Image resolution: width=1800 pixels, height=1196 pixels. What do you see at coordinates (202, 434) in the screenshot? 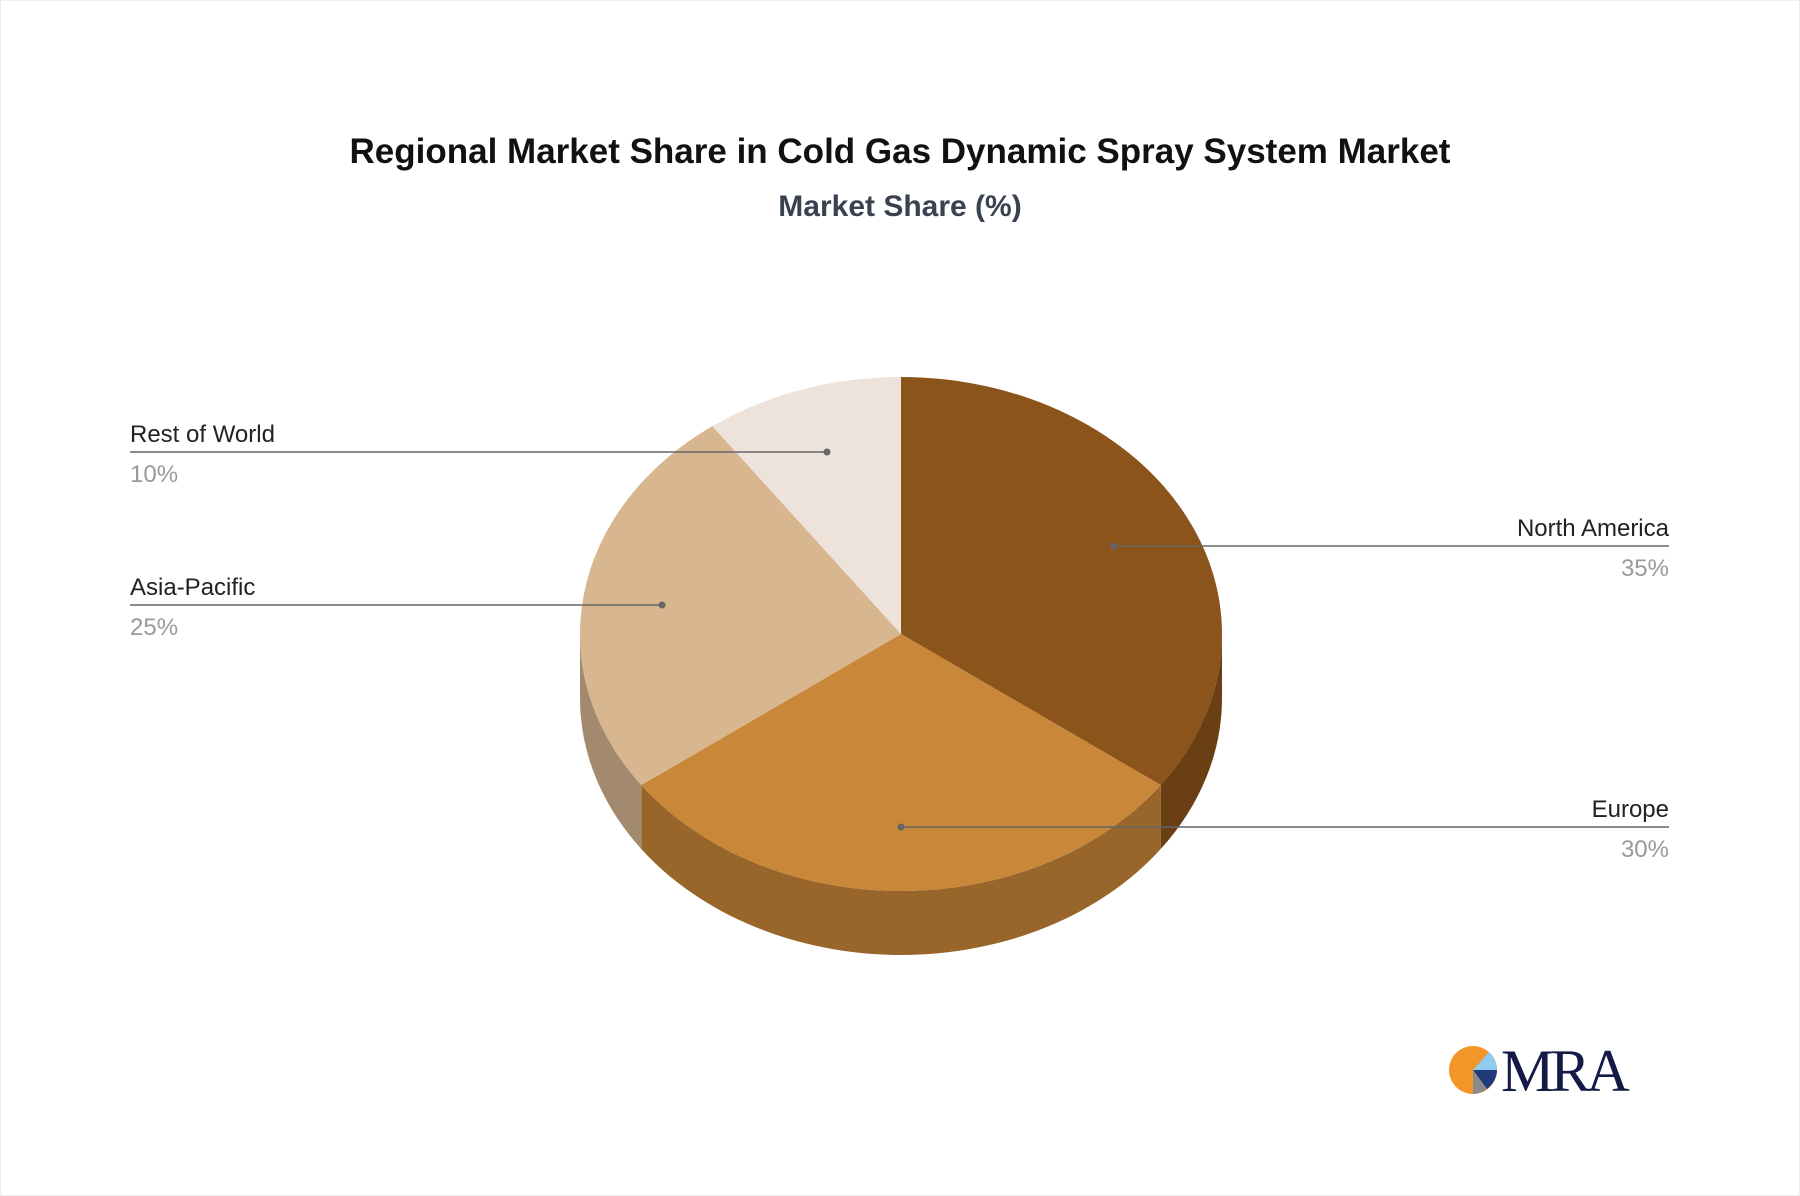
I see `slice-label-rest-of-world: Rest of World` at bounding box center [202, 434].